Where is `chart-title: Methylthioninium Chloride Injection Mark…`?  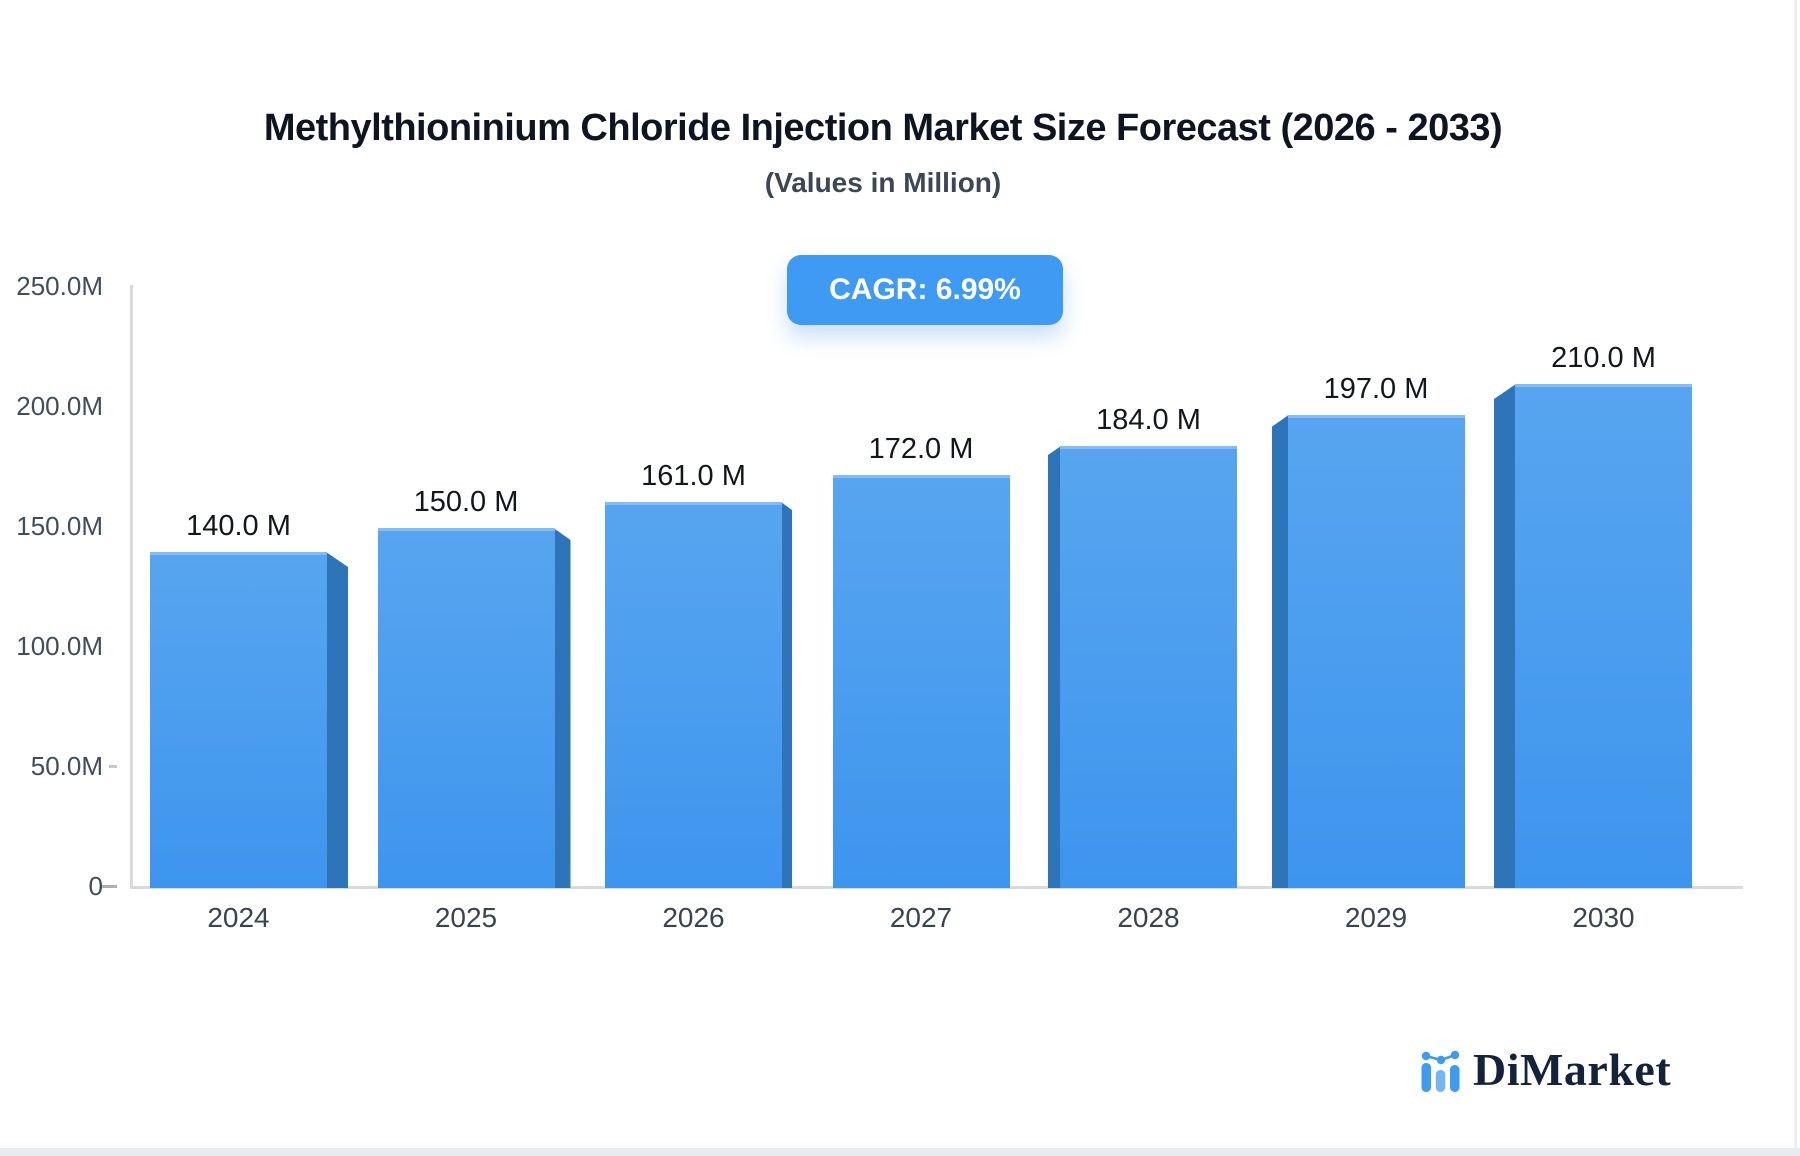 chart-title: Methylthioninium Chloride Injection Mark… is located at coordinates (883, 128).